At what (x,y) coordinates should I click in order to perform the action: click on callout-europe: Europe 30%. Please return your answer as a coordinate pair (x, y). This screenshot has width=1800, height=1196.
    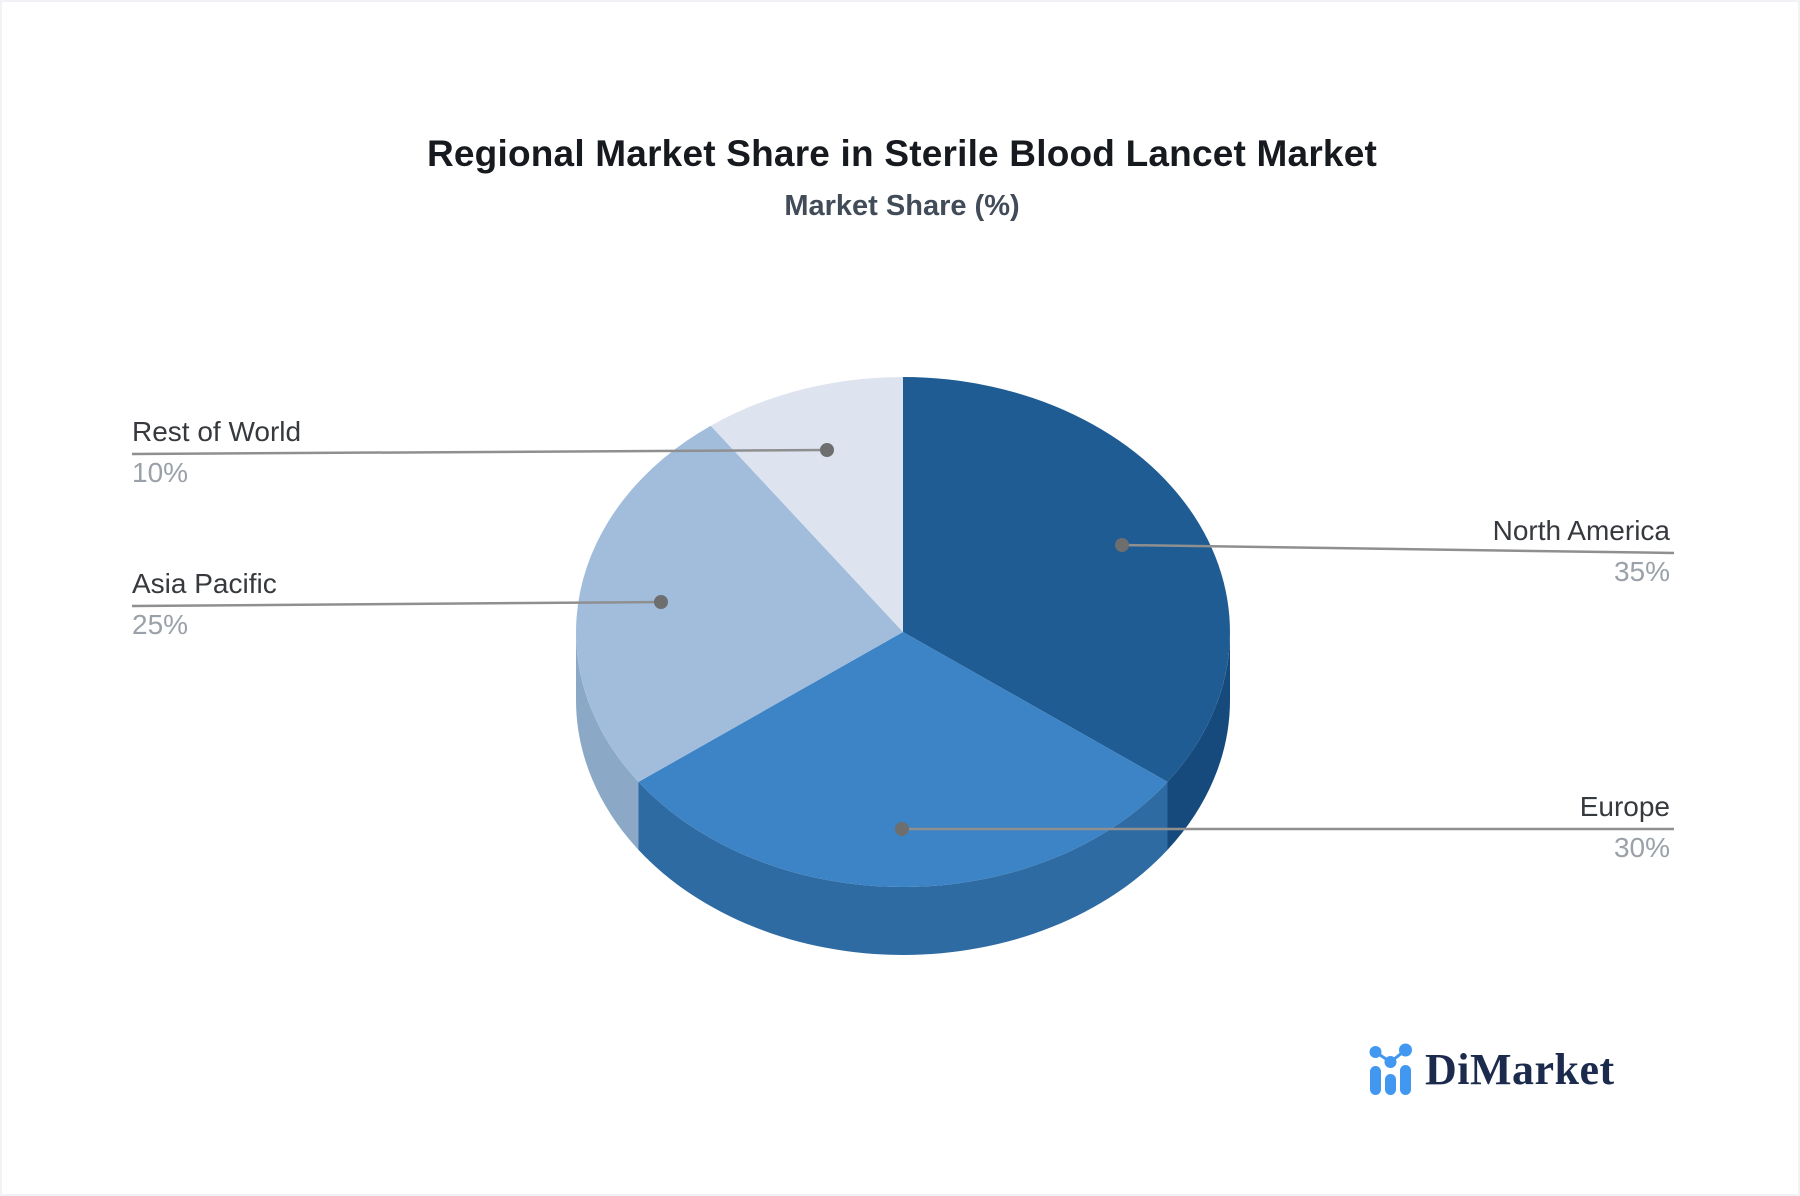
    Looking at the image, I should click on (1625, 827).